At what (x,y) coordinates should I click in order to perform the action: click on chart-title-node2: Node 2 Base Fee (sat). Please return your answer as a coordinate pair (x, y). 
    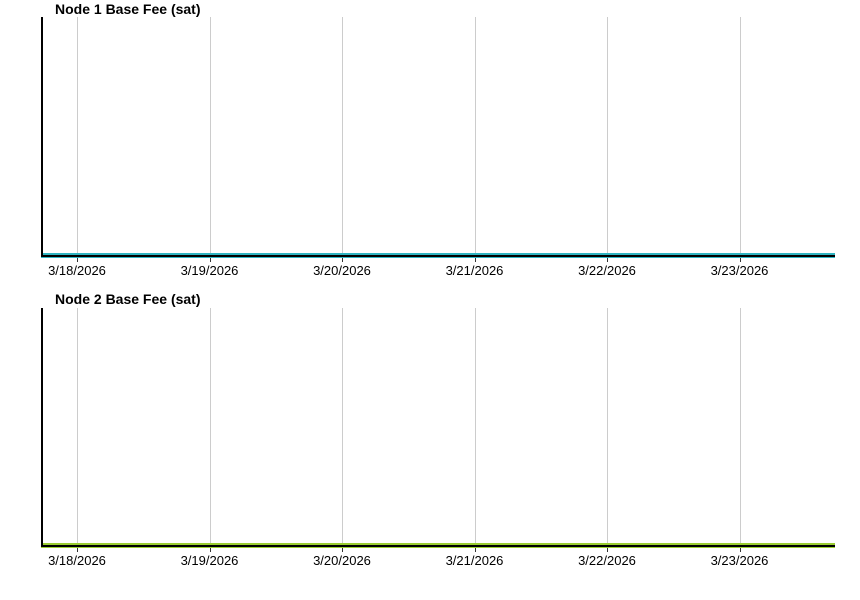
    Looking at the image, I should click on (128, 299).